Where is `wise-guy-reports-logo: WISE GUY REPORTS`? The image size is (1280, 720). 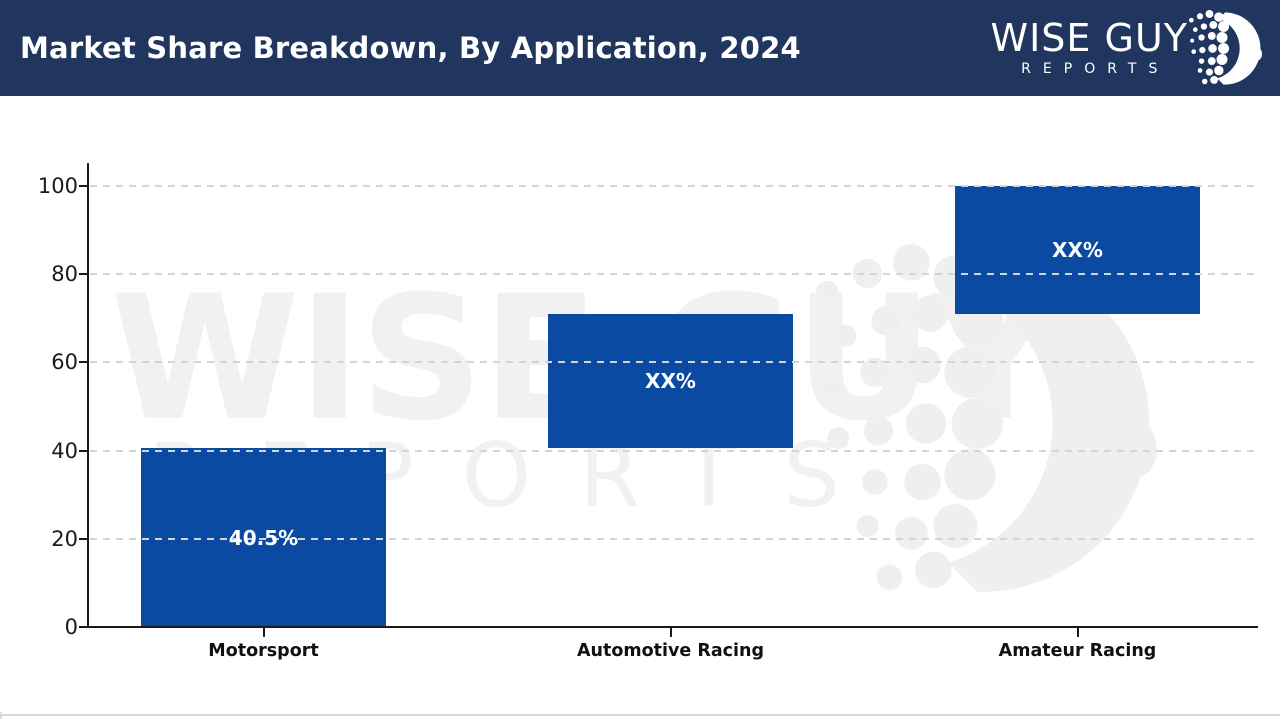
wise-guy-reports-logo: WISE GUY REPORTS is located at coordinates (1135, 48).